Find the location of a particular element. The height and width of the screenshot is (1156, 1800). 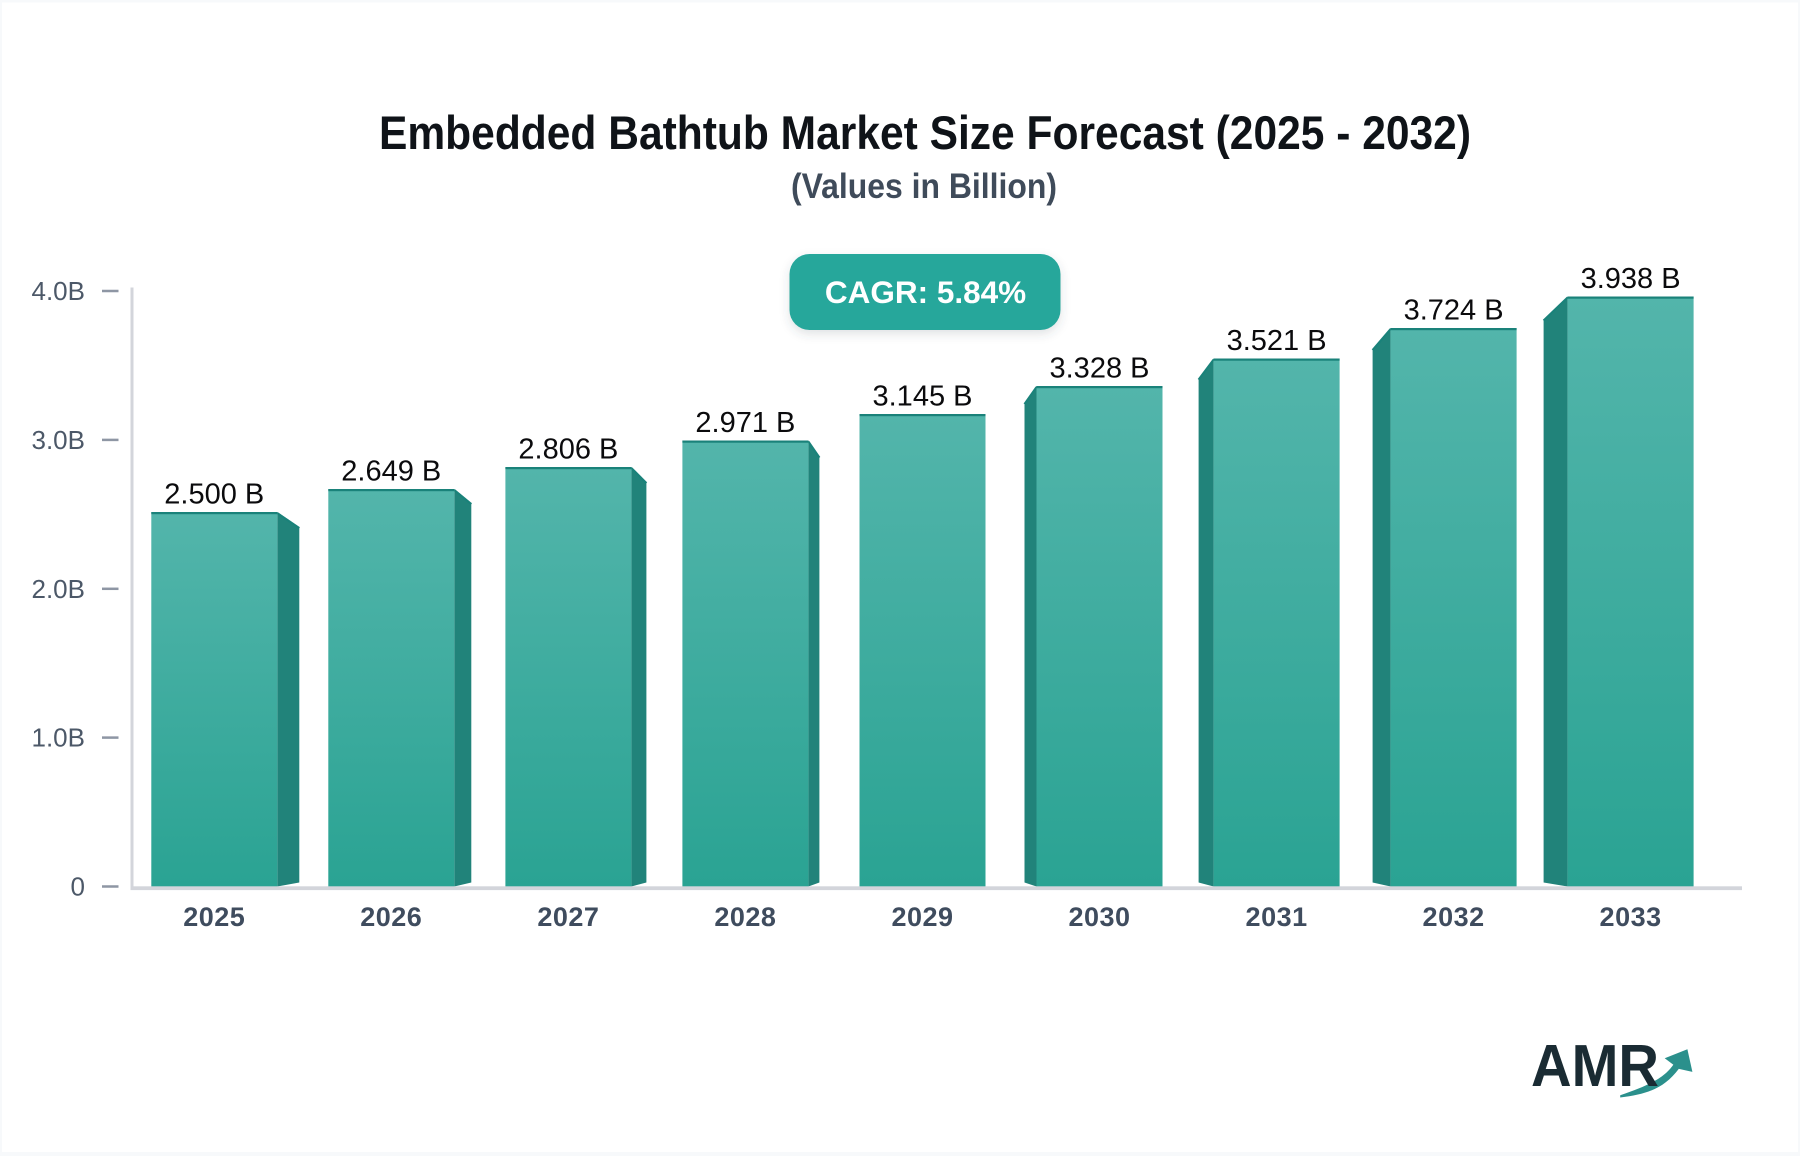

svg-text: 2026 is located at coordinates (391, 917).